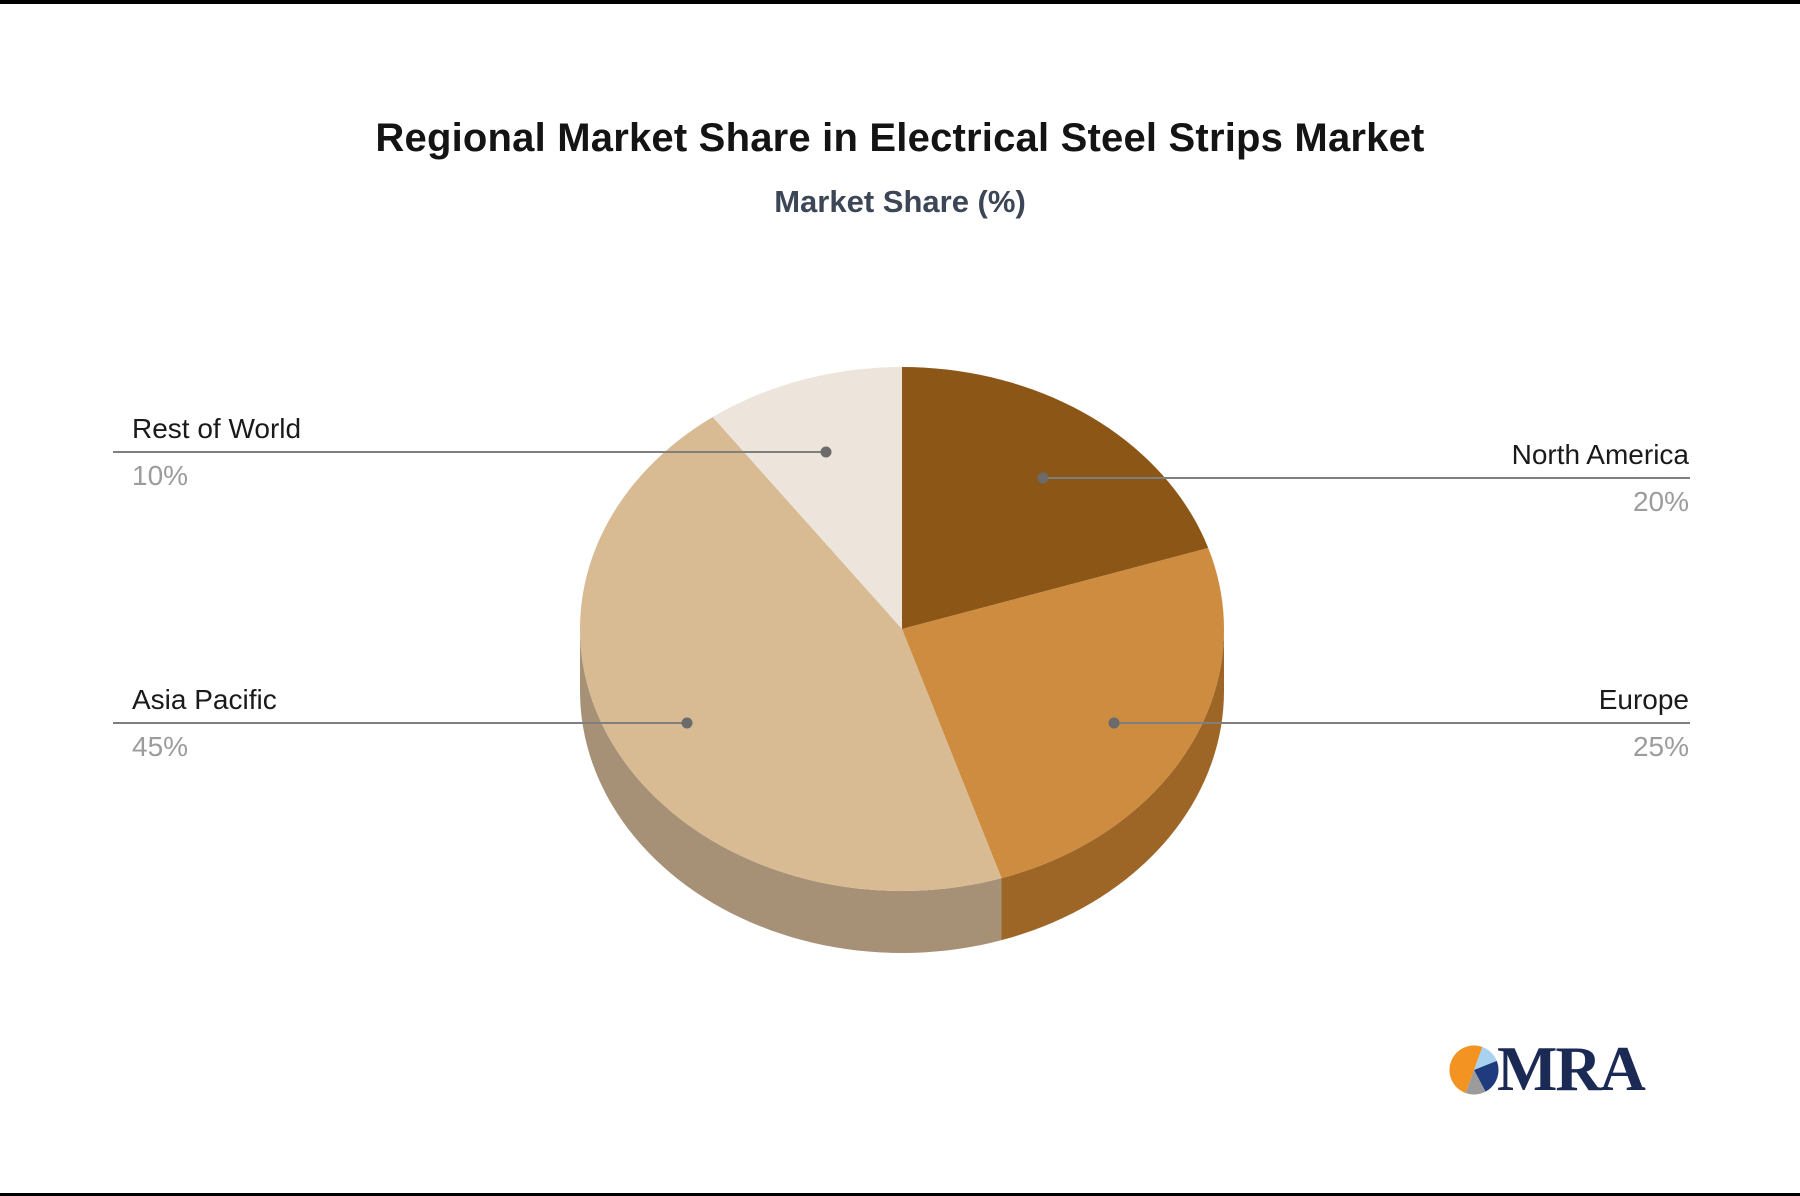  I want to click on leader-dot-rest-of-world, so click(826, 452).